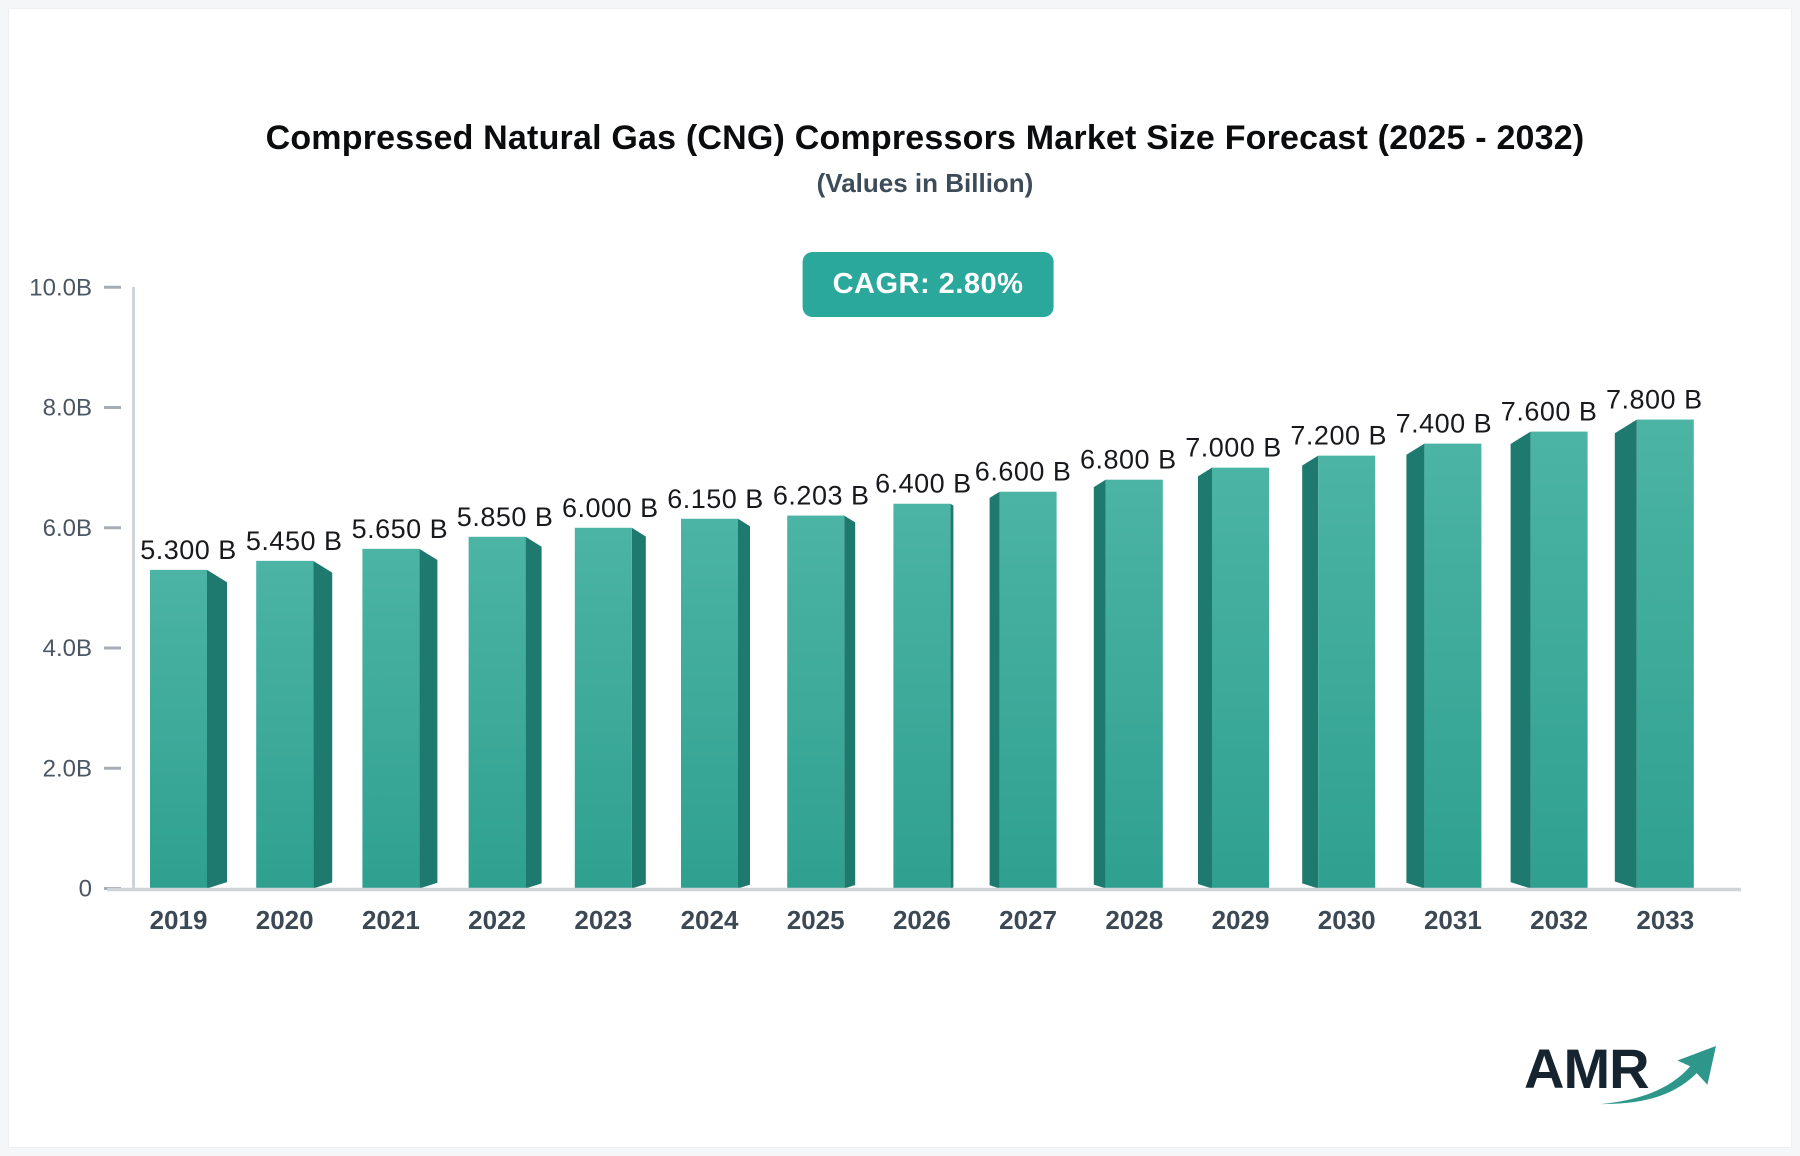 The image size is (1800, 1156). I want to click on bar-2022: 5.850 B 2022, so click(505, 718).